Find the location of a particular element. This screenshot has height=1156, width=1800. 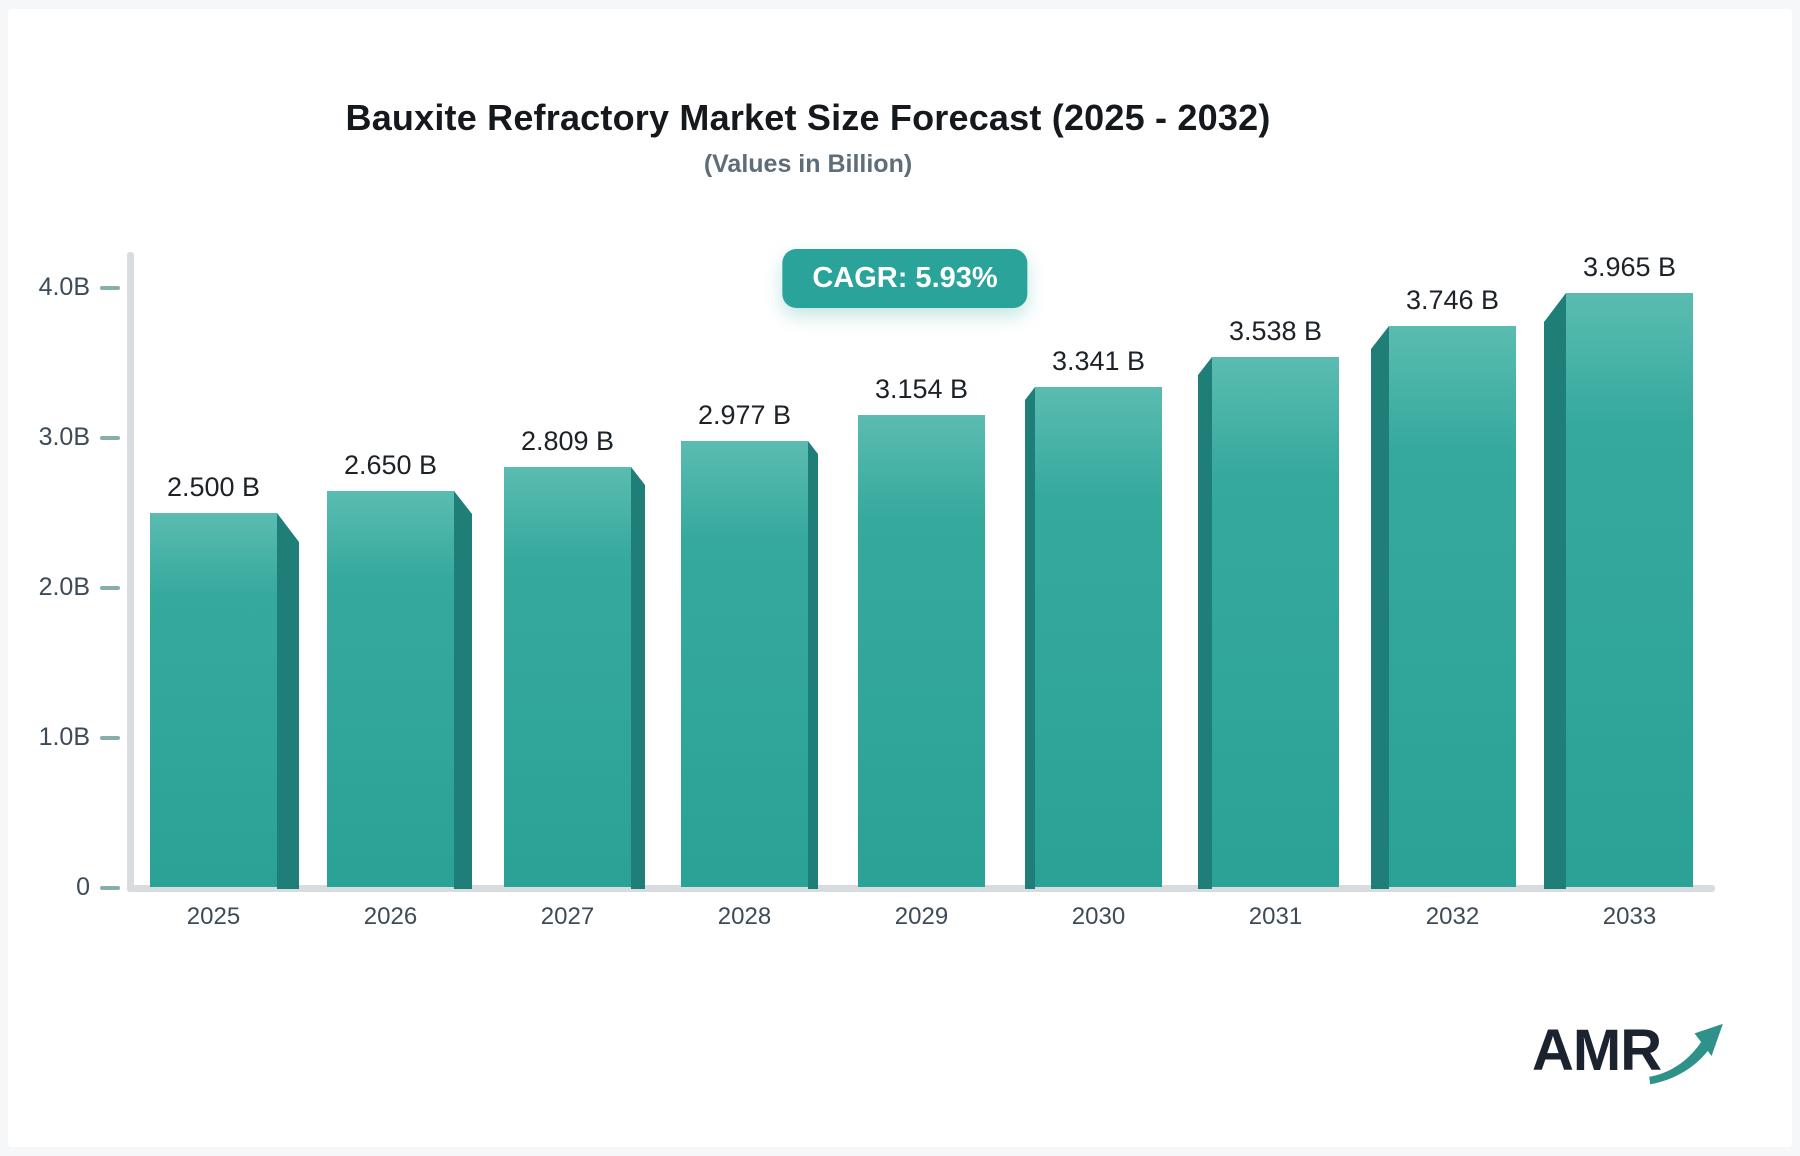

bar-value-label-2031: 3.538 B is located at coordinates (1275, 331).